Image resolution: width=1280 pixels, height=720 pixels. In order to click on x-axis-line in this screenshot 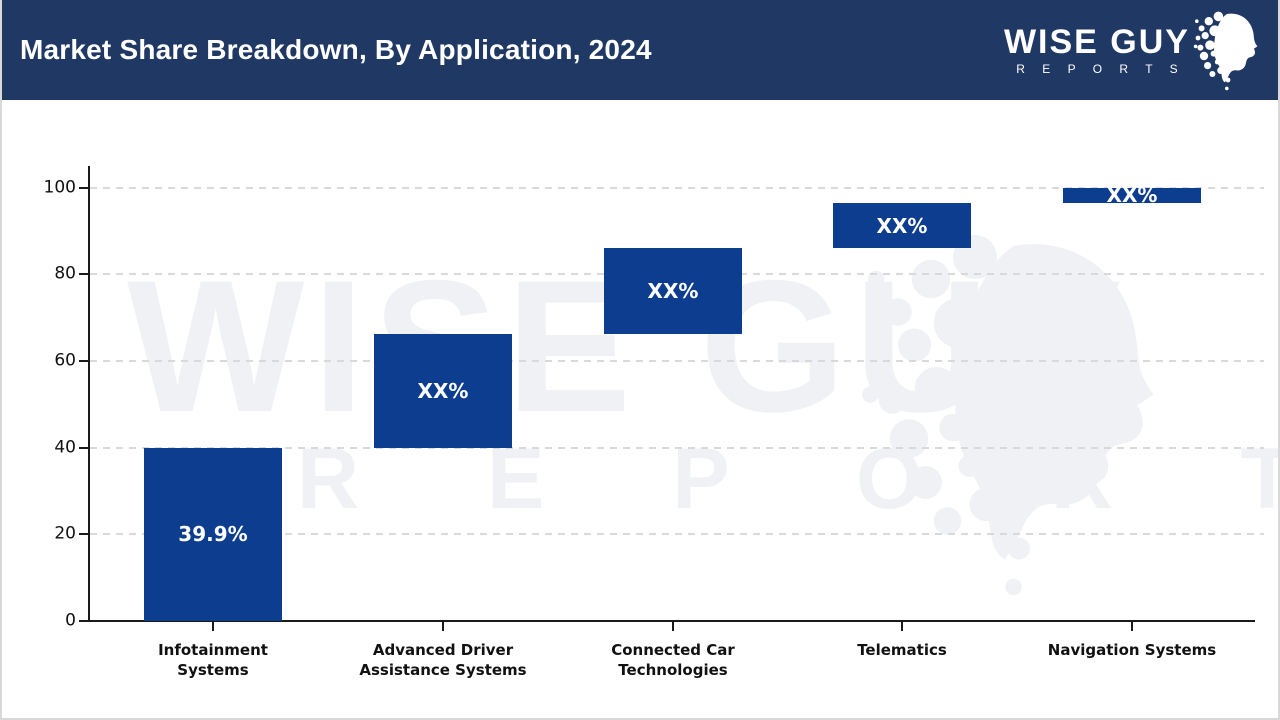, I will do `click(671, 621)`.